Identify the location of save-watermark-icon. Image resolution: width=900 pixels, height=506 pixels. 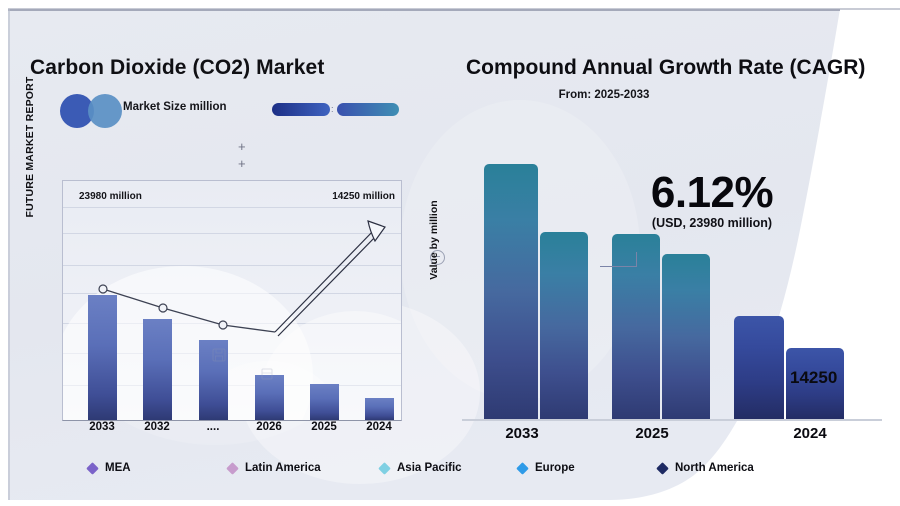
(219, 355).